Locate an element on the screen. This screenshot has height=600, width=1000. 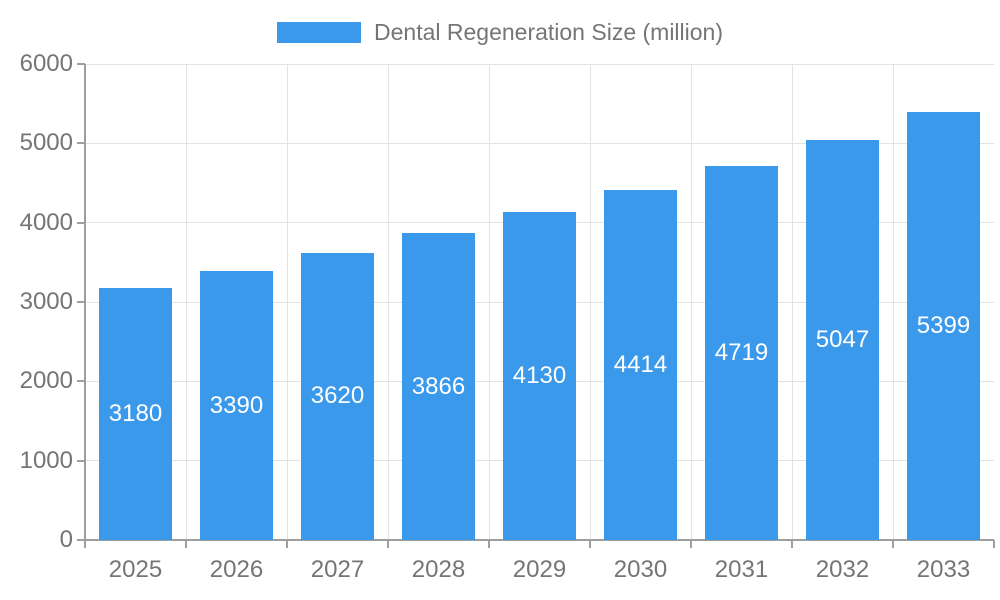
bar-value-label: 4719 is located at coordinates (741, 352).